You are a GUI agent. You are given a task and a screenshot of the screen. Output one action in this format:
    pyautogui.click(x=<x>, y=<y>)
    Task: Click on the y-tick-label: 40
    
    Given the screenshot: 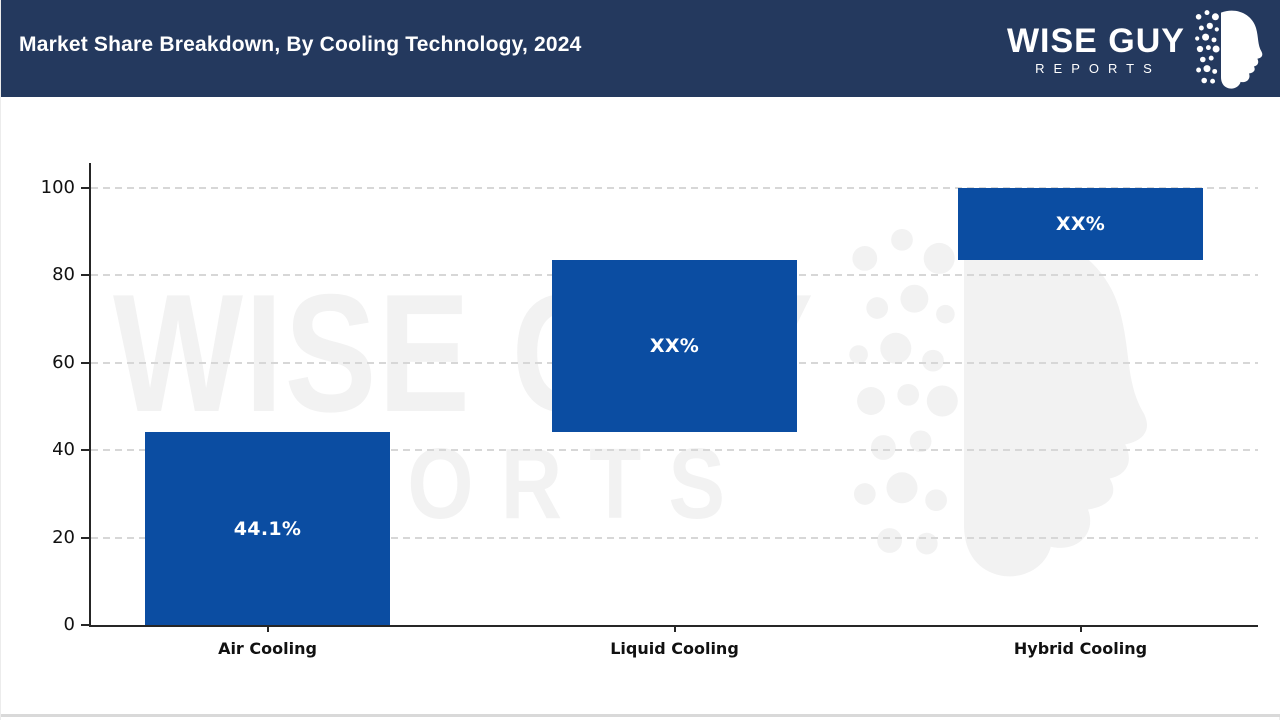 What is the action you would take?
    pyautogui.click(x=63, y=449)
    